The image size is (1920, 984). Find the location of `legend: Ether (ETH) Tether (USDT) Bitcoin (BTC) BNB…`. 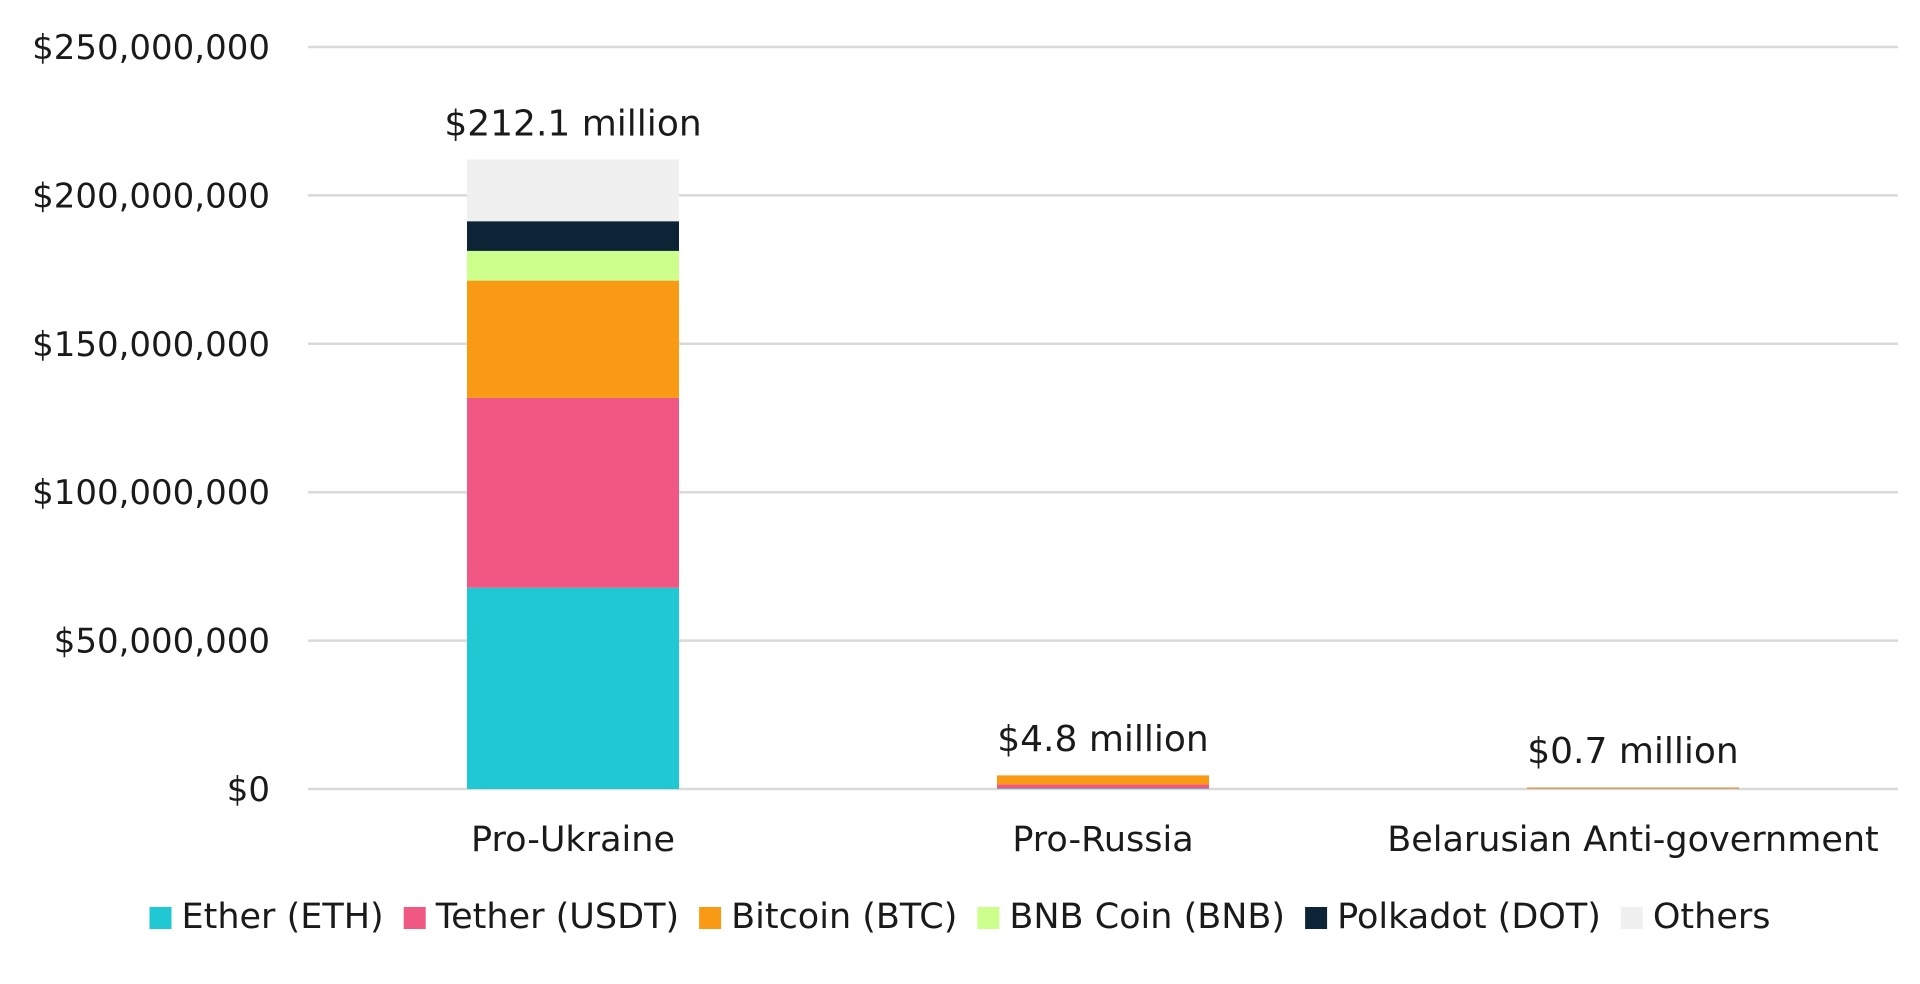

legend: Ether (ETH) Tether (USDT) Bitcoin (BTC) BNB… is located at coordinates (960, 917).